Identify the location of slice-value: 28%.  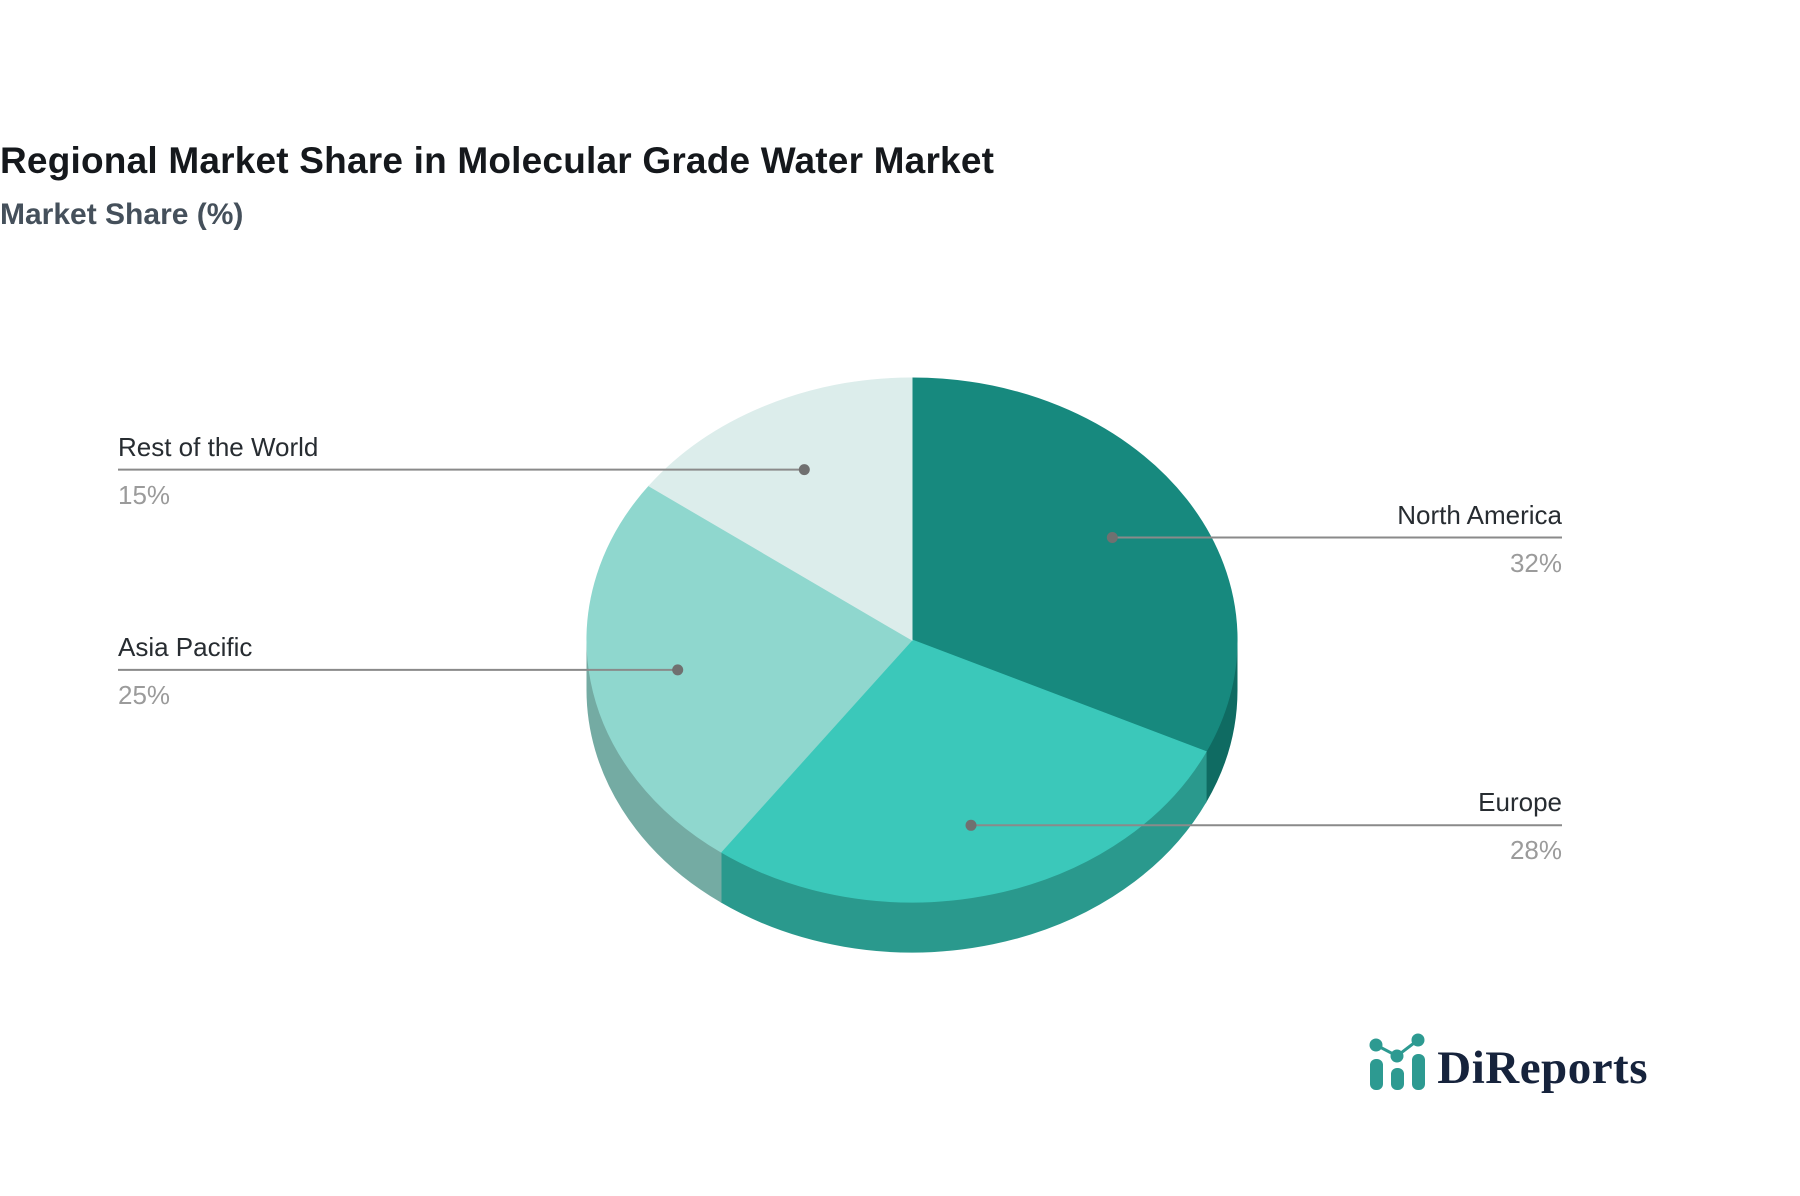
(1535, 850).